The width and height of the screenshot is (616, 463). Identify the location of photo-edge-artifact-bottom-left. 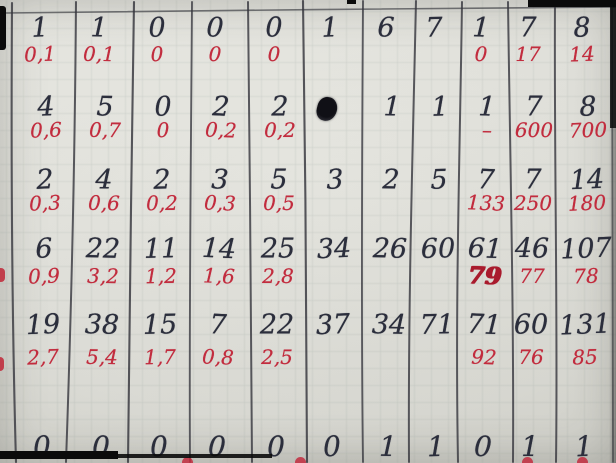
(59, 455).